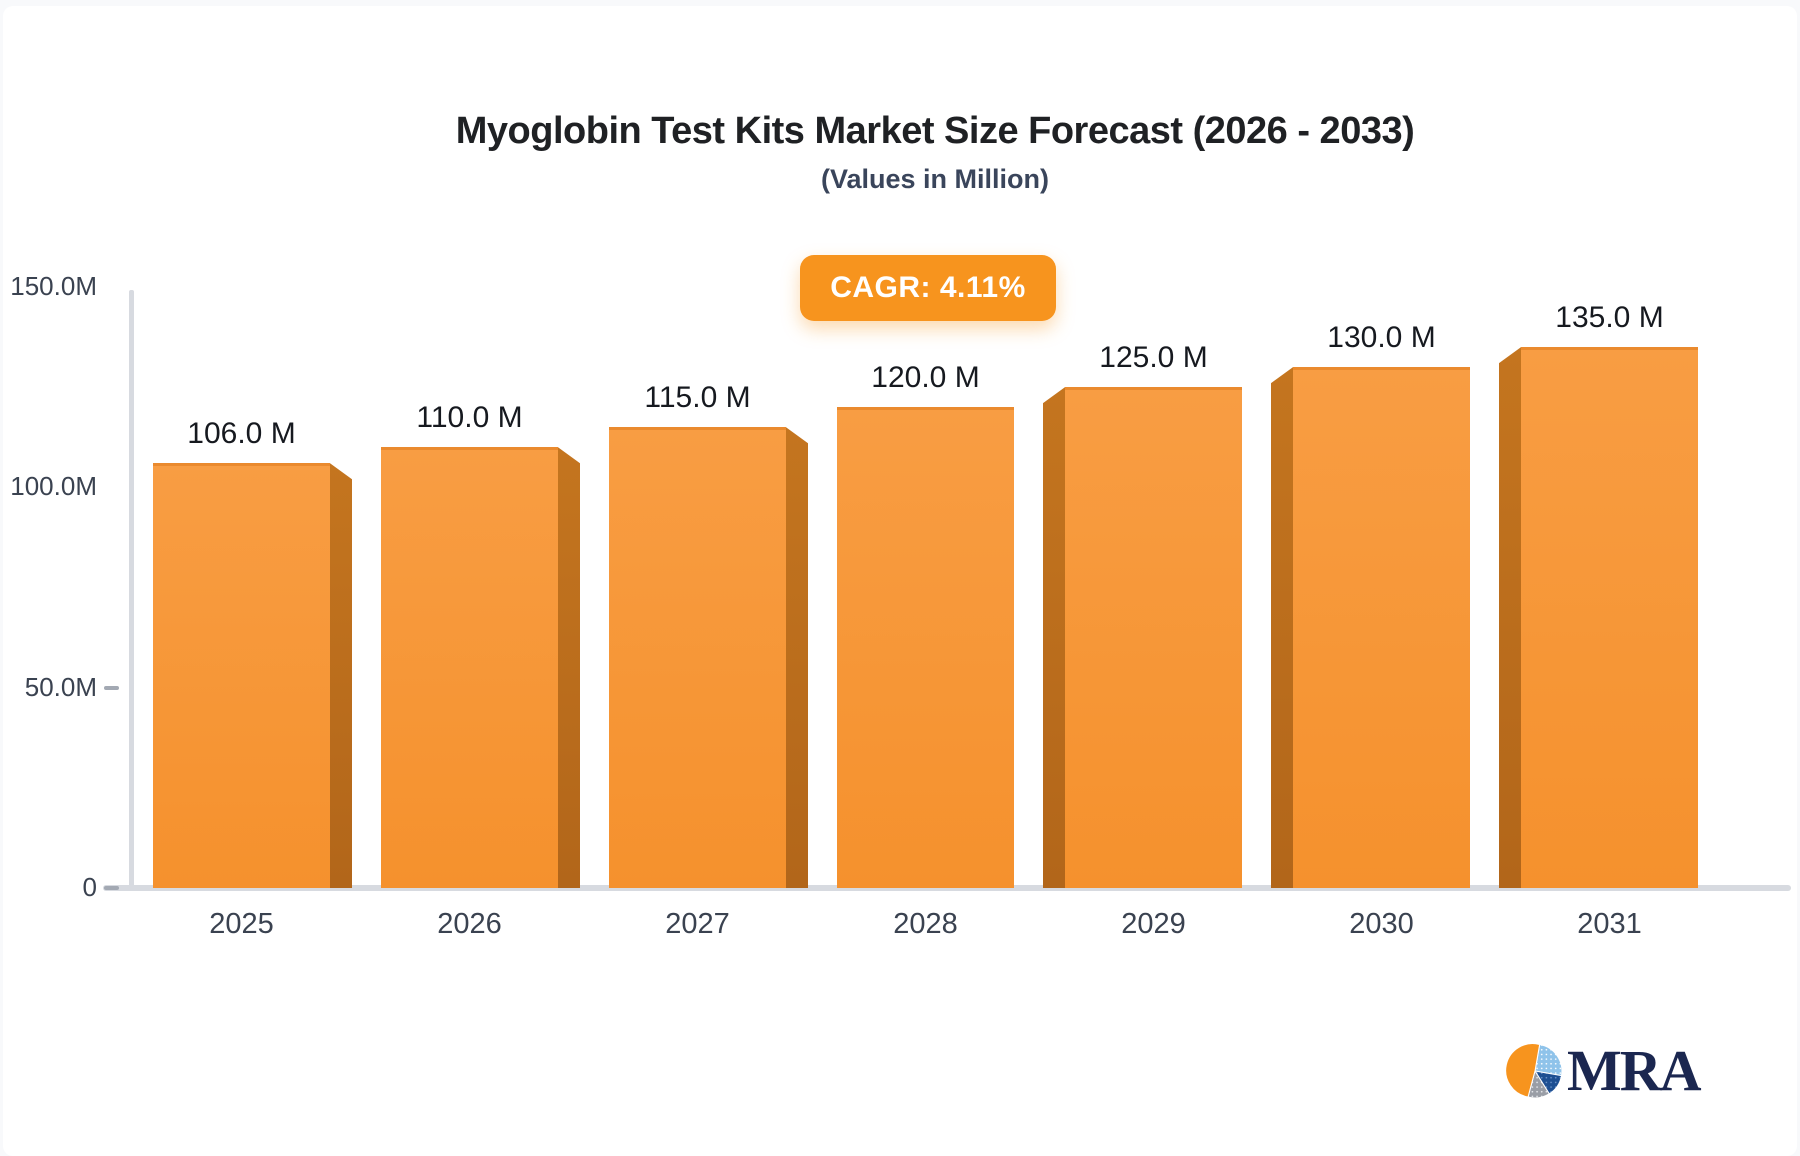  Describe the element at coordinates (1381, 924) in the screenshot. I see `x-axis-label: 2030` at that location.